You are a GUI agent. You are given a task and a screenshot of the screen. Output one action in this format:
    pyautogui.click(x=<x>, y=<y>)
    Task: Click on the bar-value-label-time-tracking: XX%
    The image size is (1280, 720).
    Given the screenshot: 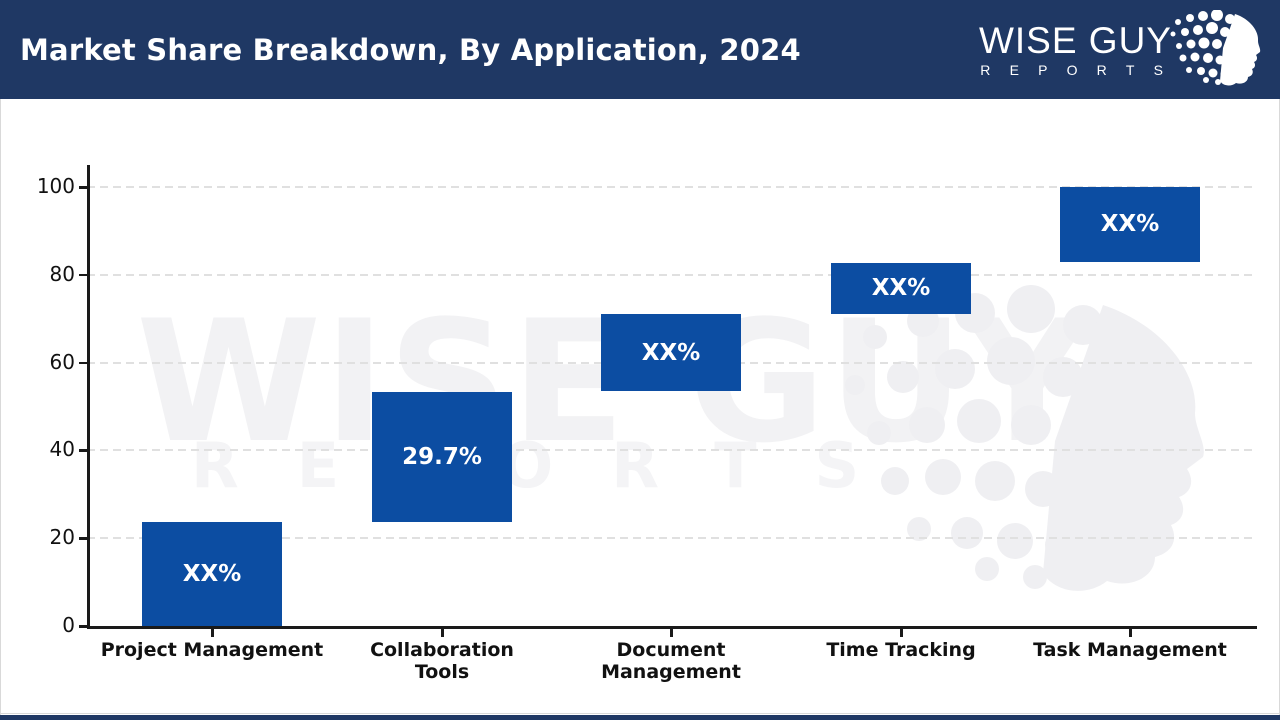 What is the action you would take?
    pyautogui.click(x=901, y=288)
    